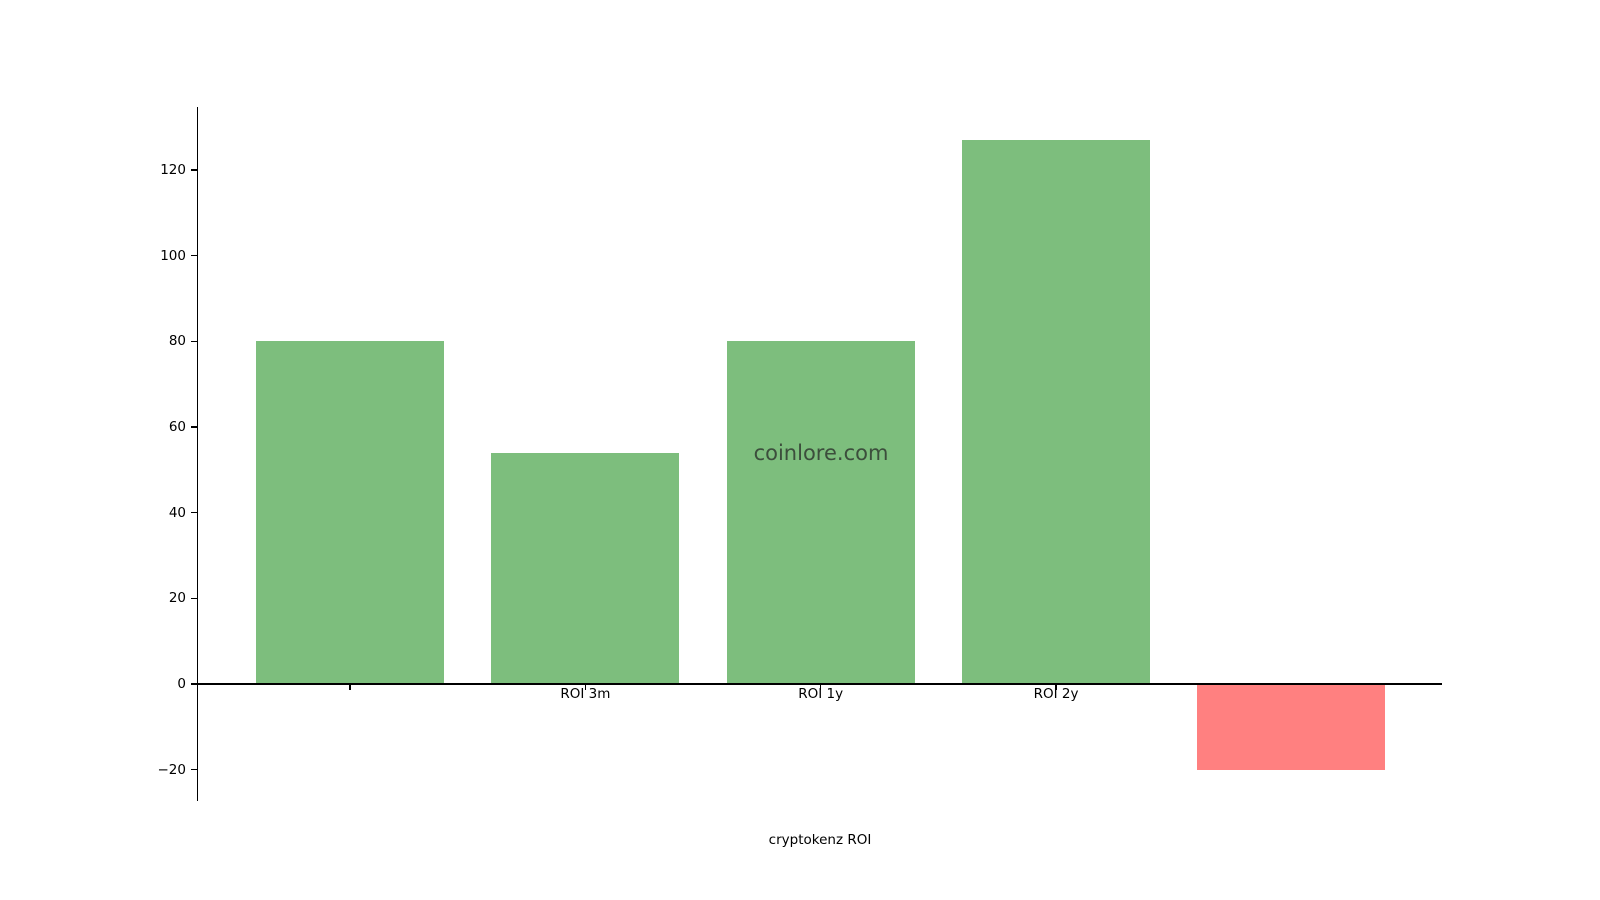 This screenshot has width=1600, height=900. Describe the element at coordinates (173, 169) in the screenshot. I see `y-axis-tick-label: 120` at that location.